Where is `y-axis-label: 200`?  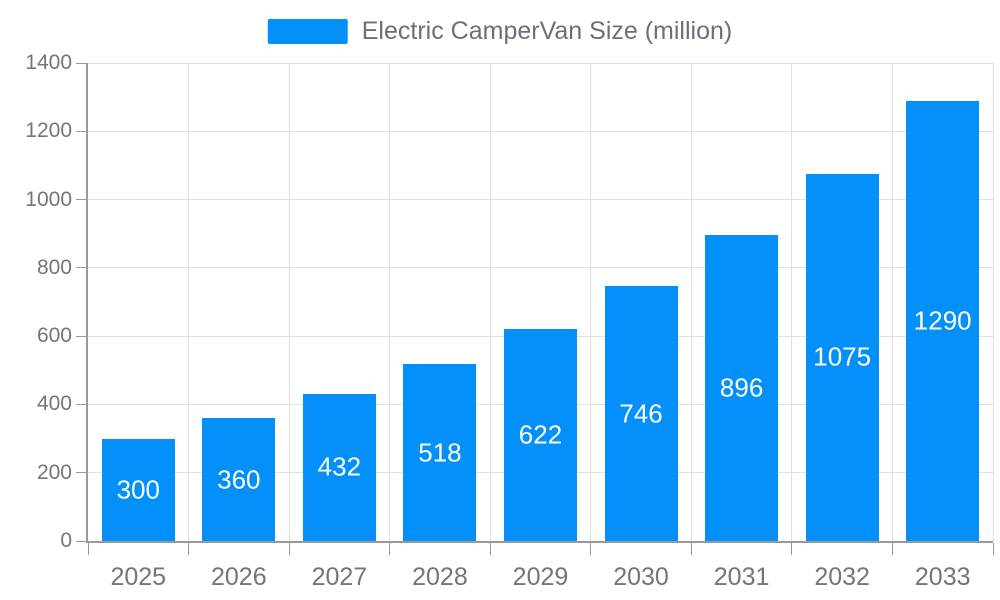 y-axis-label: 200 is located at coordinates (54, 472).